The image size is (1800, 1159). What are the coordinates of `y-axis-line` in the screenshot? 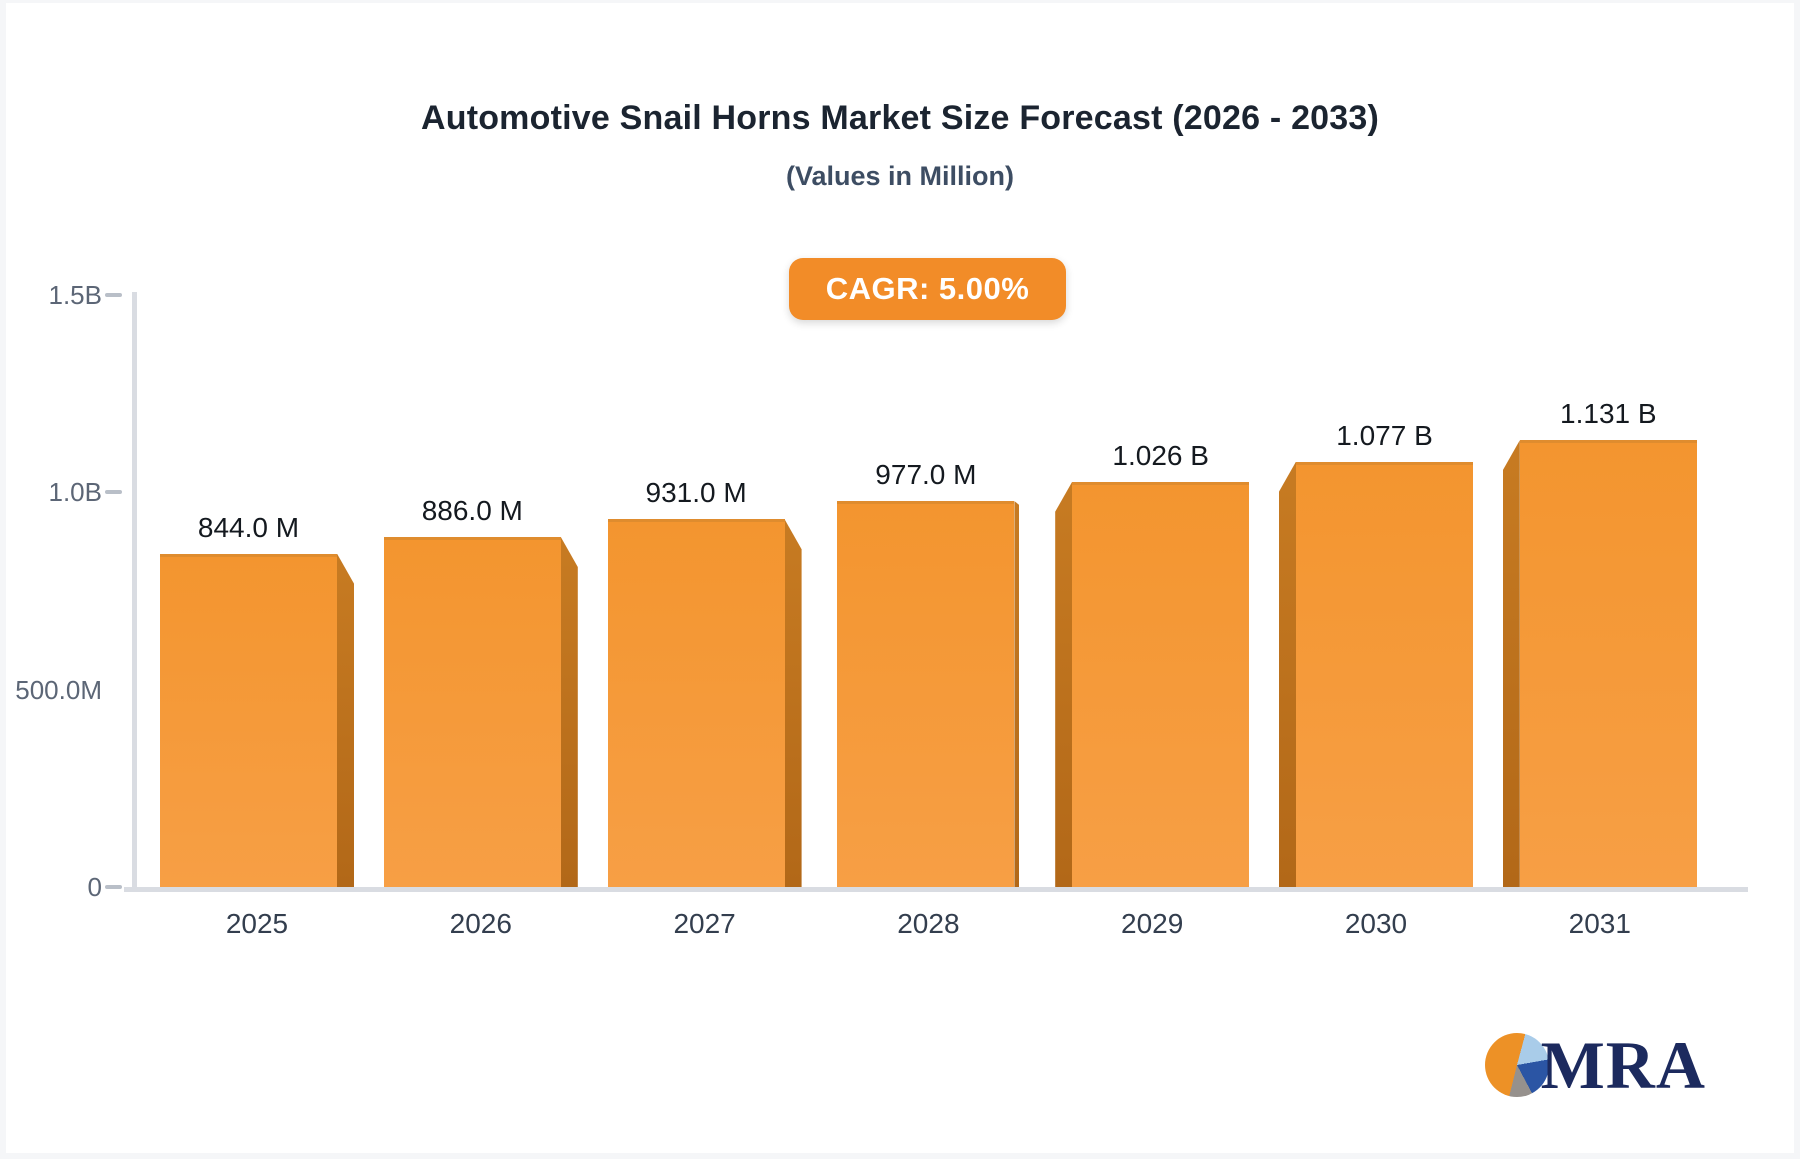 It's located at (134, 592).